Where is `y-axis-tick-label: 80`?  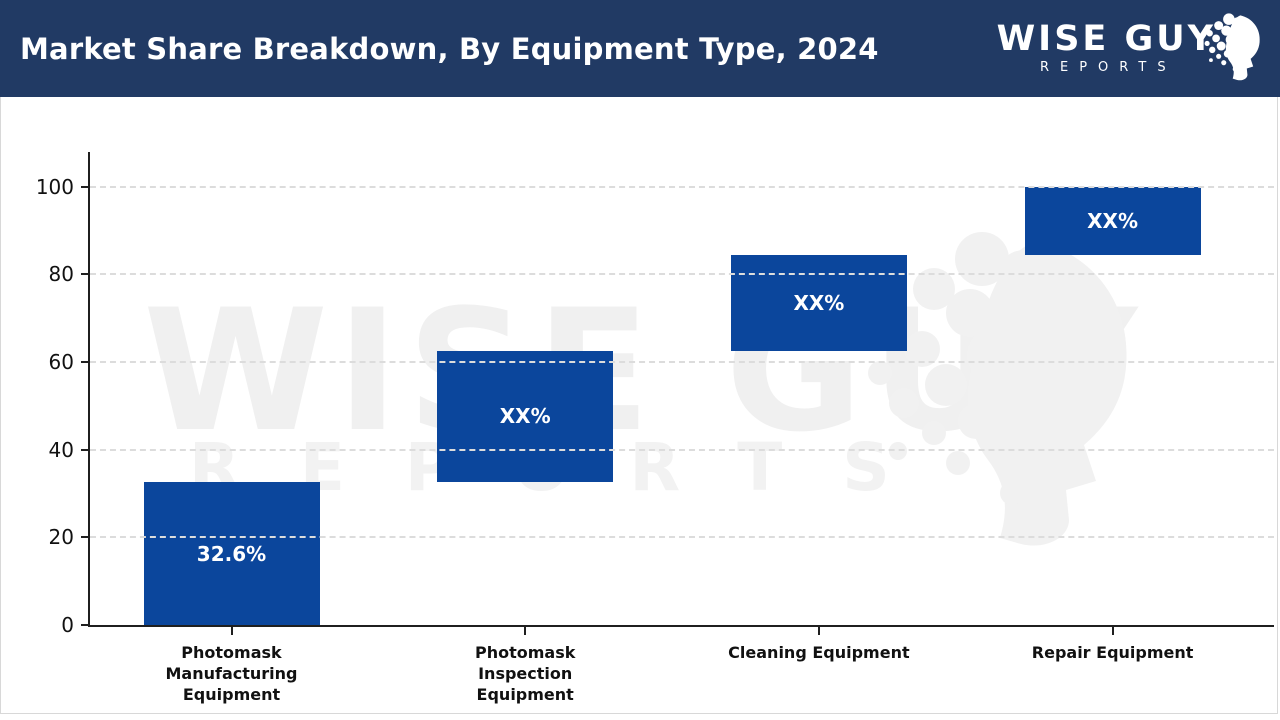
y-axis-tick-label: 80 is located at coordinates (61, 274).